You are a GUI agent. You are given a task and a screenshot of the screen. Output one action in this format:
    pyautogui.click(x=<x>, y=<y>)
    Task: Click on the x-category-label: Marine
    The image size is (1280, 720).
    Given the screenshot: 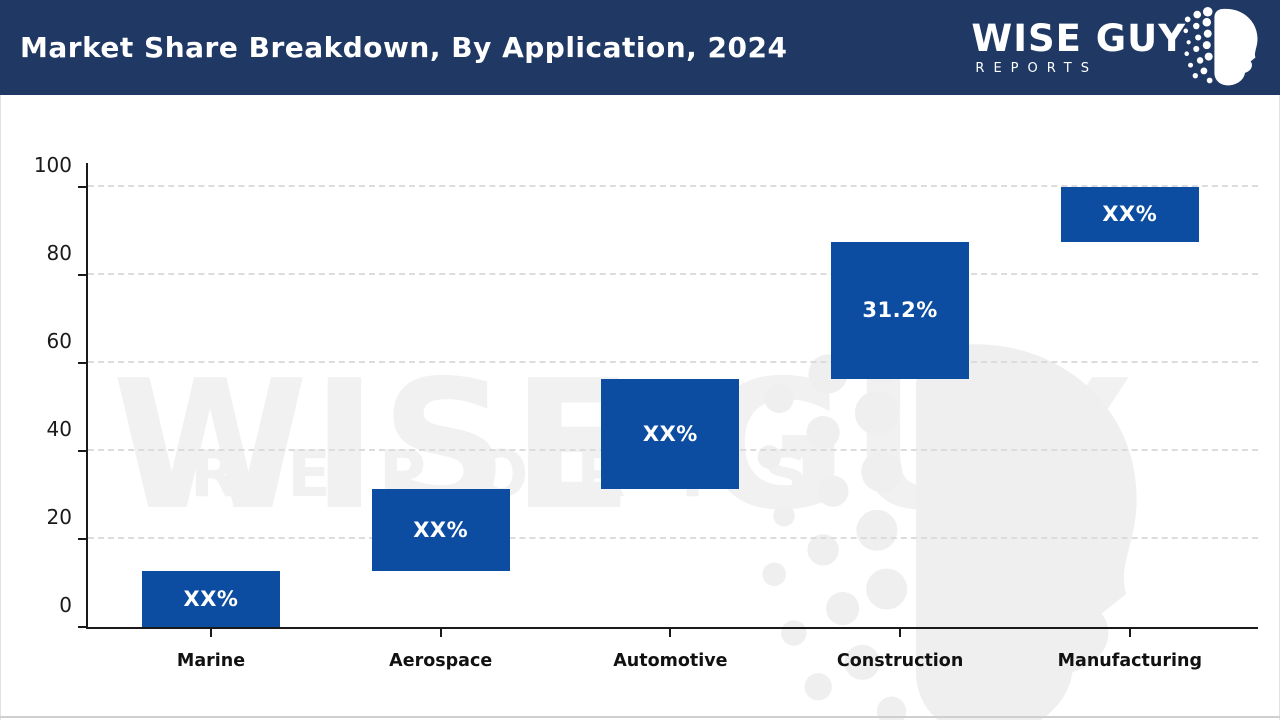 What is the action you would take?
    pyautogui.click(x=211, y=661)
    